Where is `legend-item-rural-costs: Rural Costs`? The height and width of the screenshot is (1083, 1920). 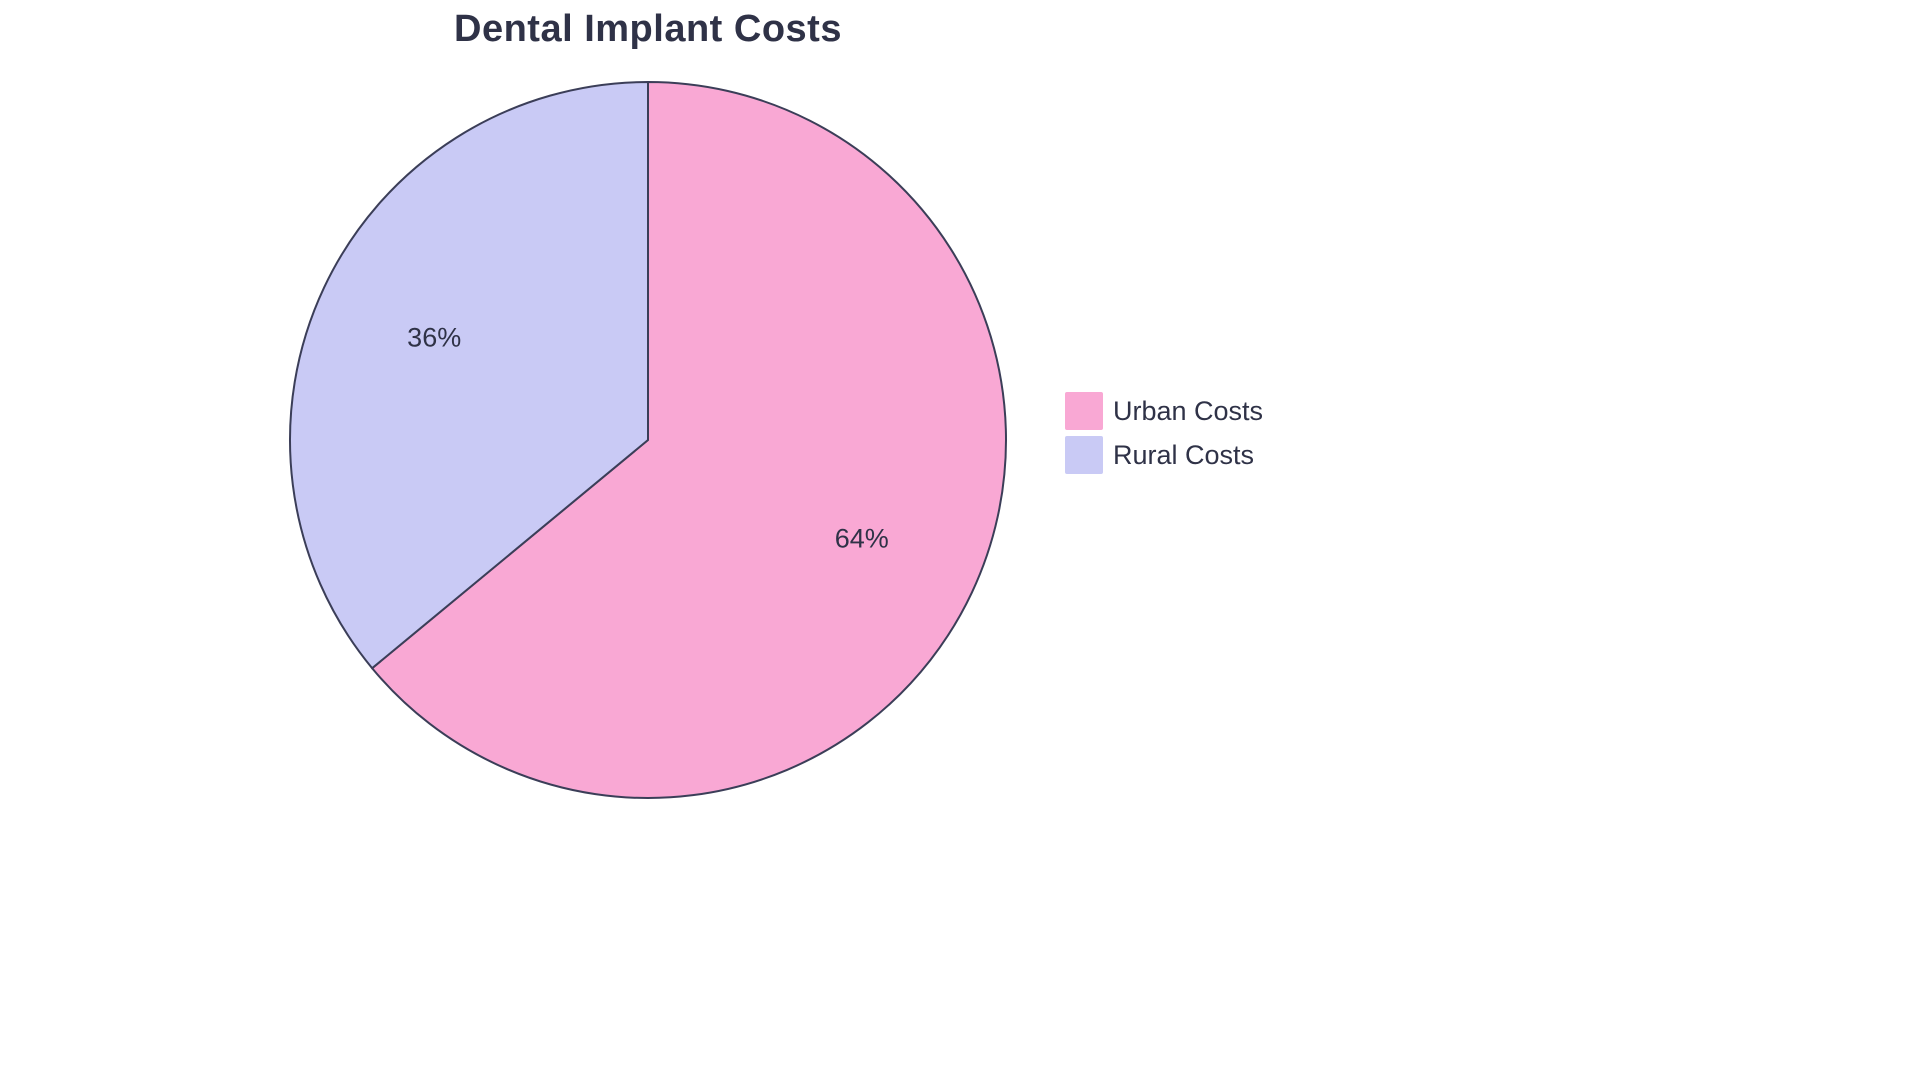
legend-item-rural-costs: Rural Costs is located at coordinates (1164, 455).